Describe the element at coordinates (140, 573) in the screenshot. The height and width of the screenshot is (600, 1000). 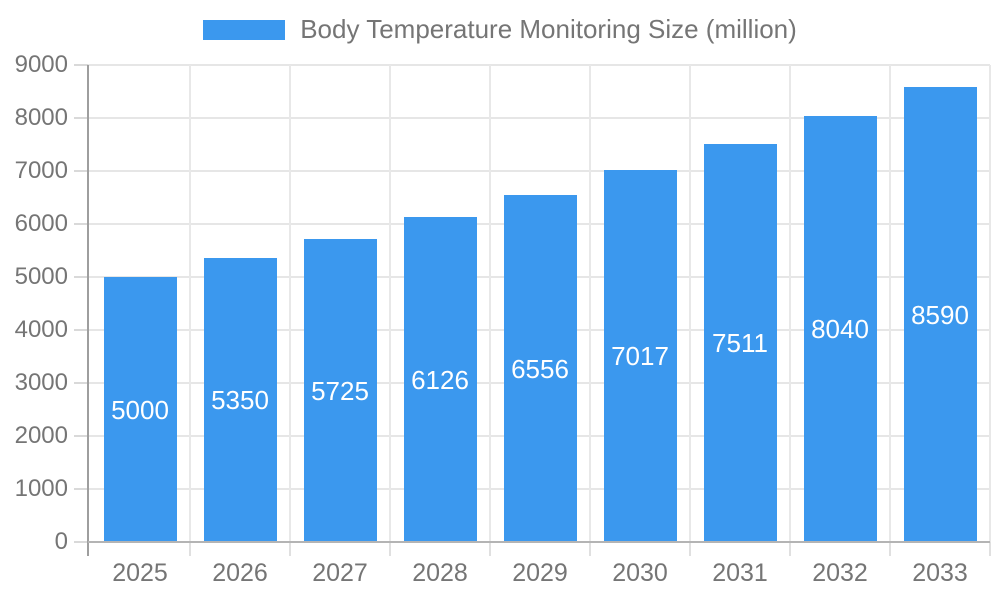
I see `x-axis-tick-label: 2025` at that location.